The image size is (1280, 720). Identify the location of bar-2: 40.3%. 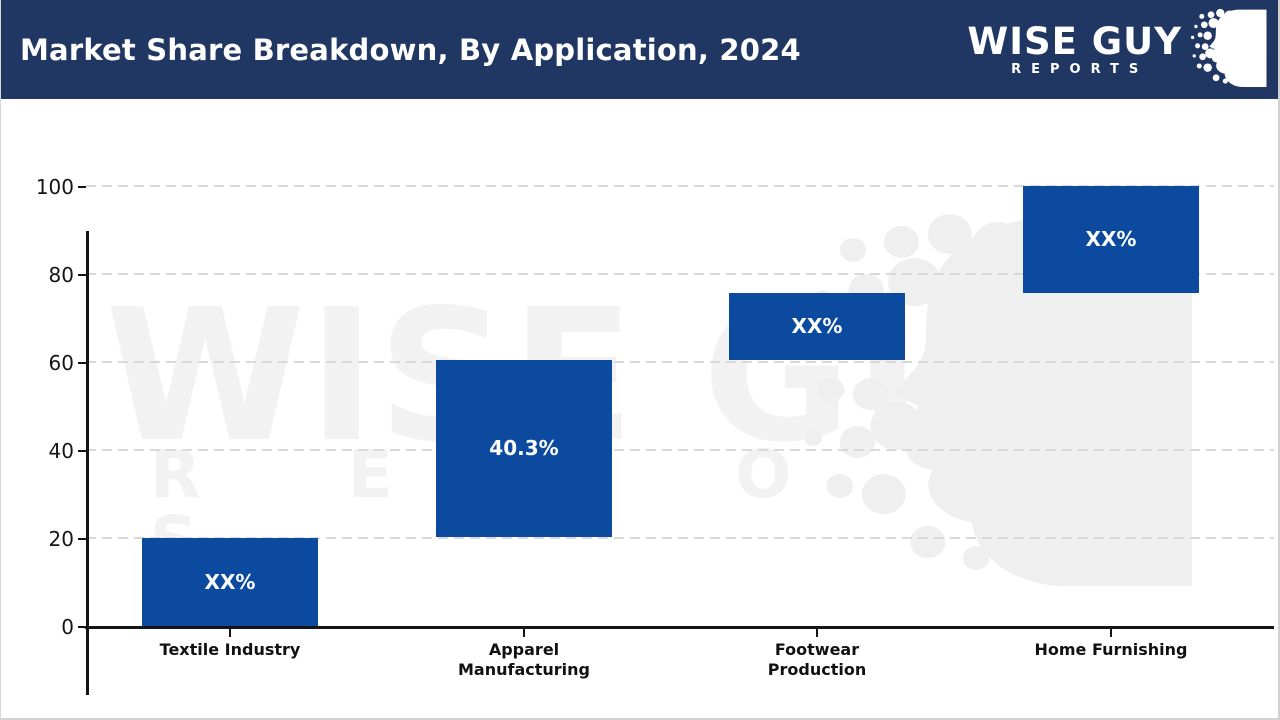
(524, 448).